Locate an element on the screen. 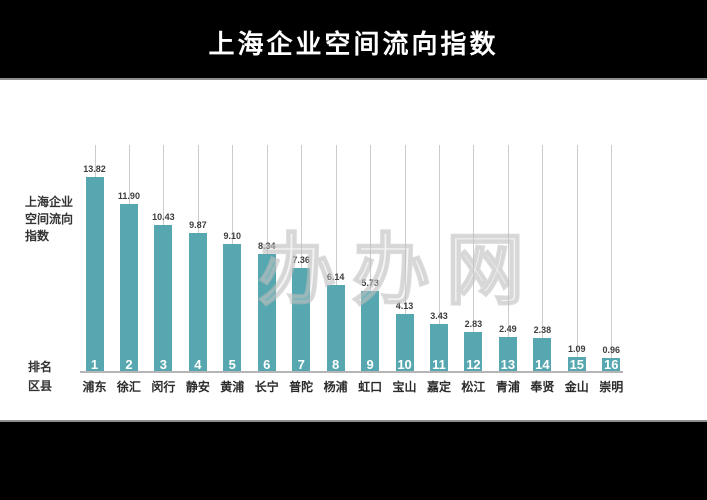 Image resolution: width=707 pixels, height=500 pixels. bar-rank-label: 3 is located at coordinates (163, 364).